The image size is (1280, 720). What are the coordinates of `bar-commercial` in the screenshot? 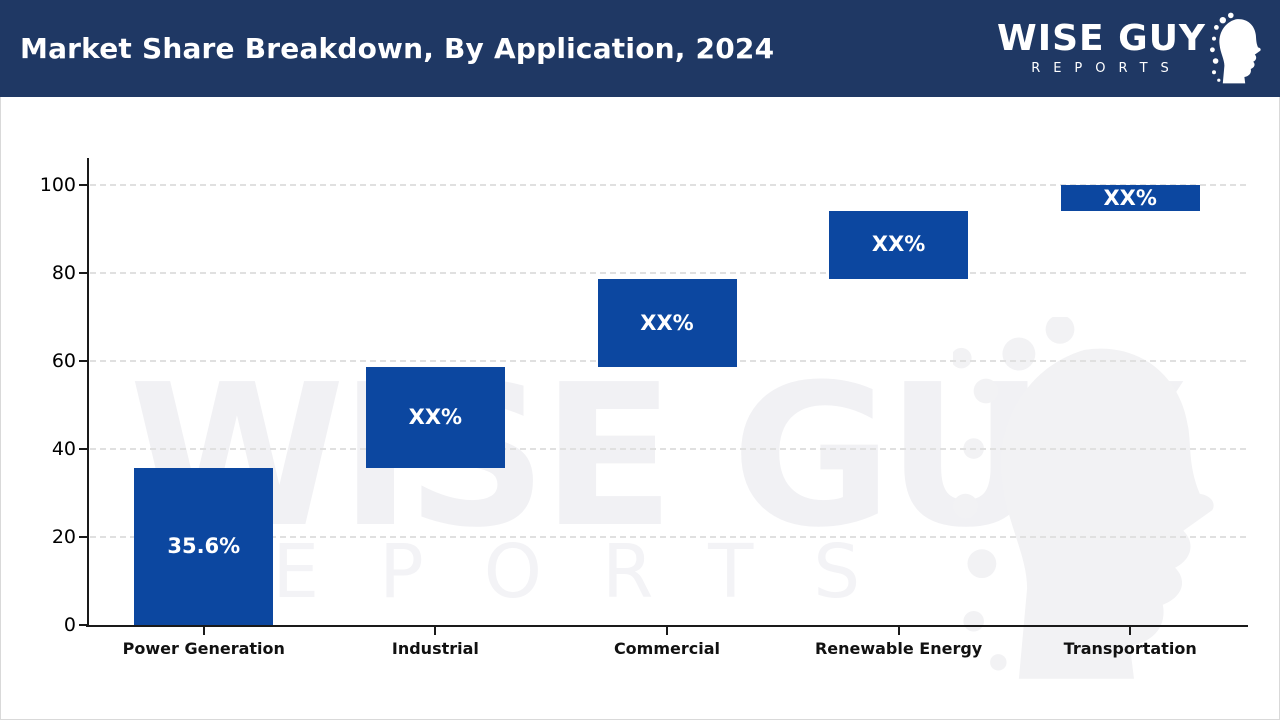 It's located at (667, 323).